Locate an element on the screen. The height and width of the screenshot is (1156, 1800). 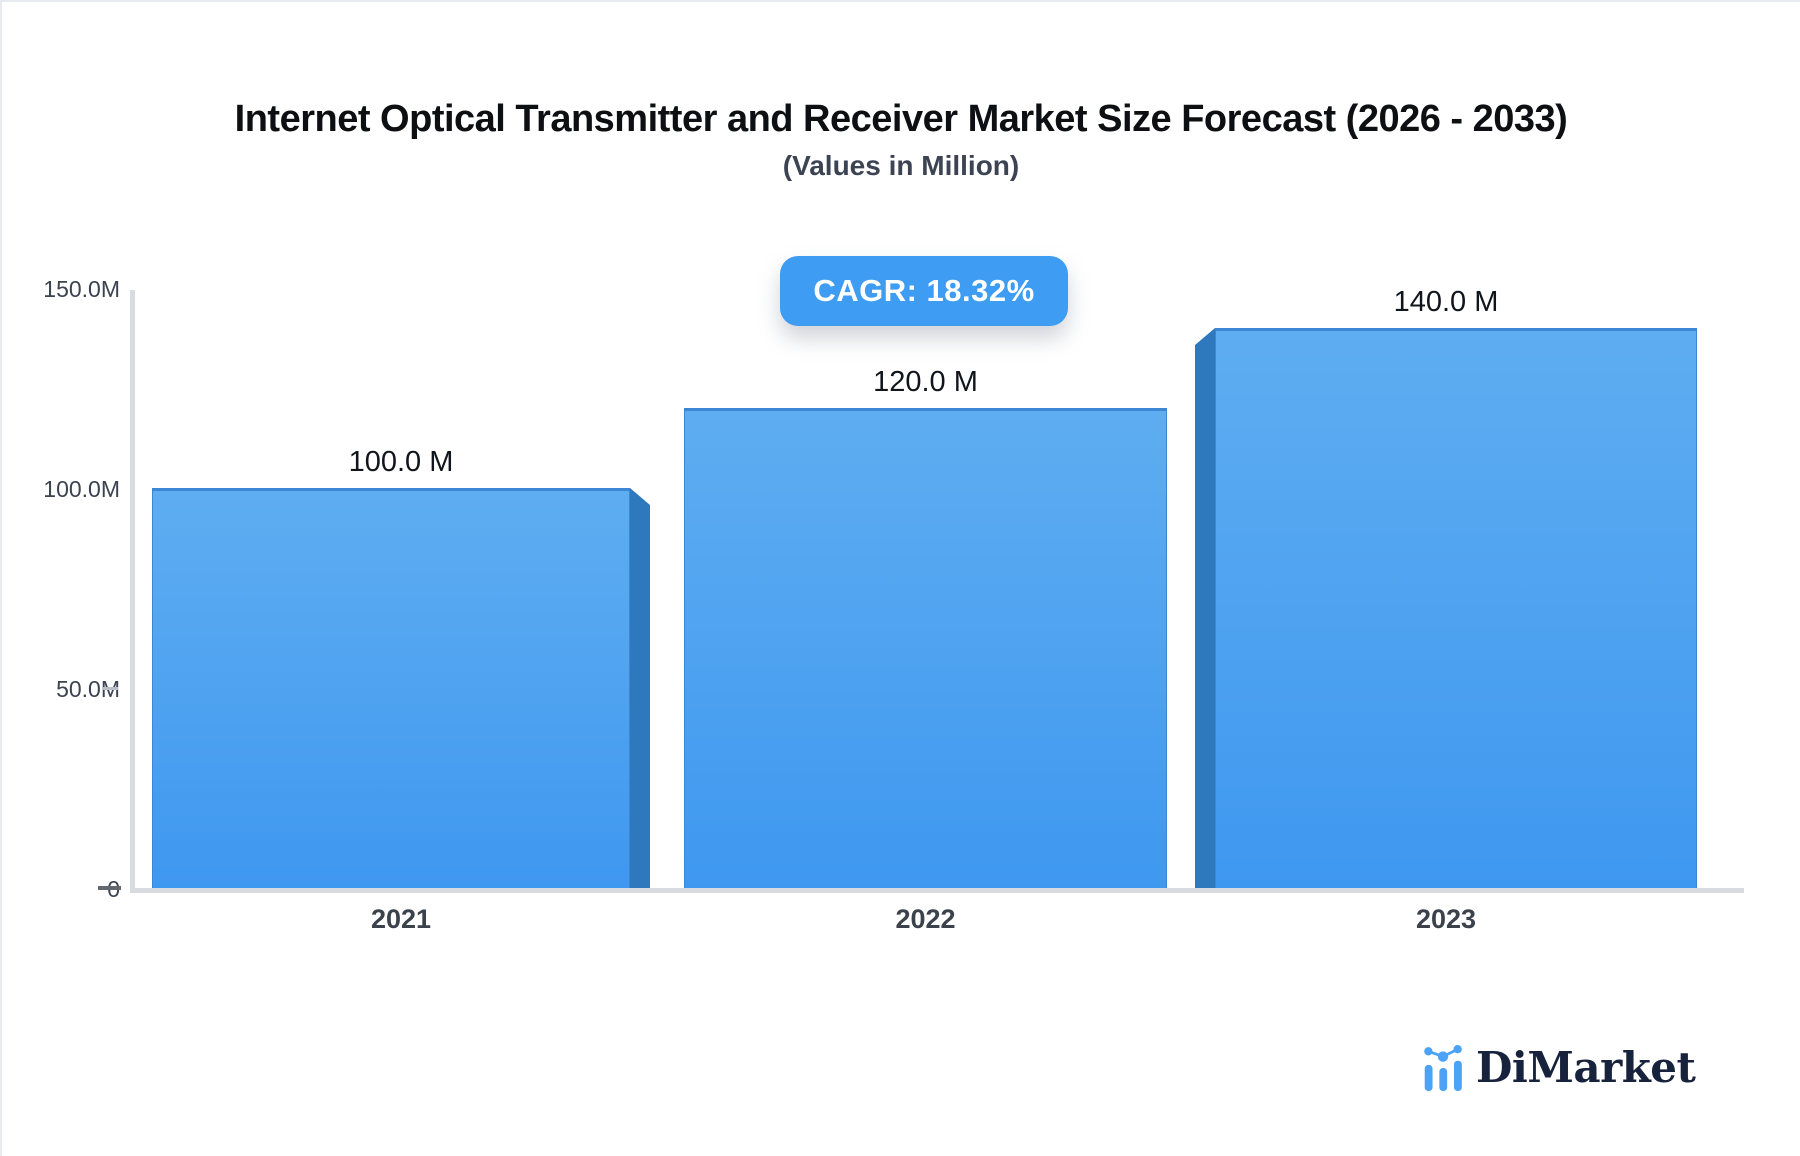
y-axis-tick-label: 100.0M is located at coordinates (81, 489).